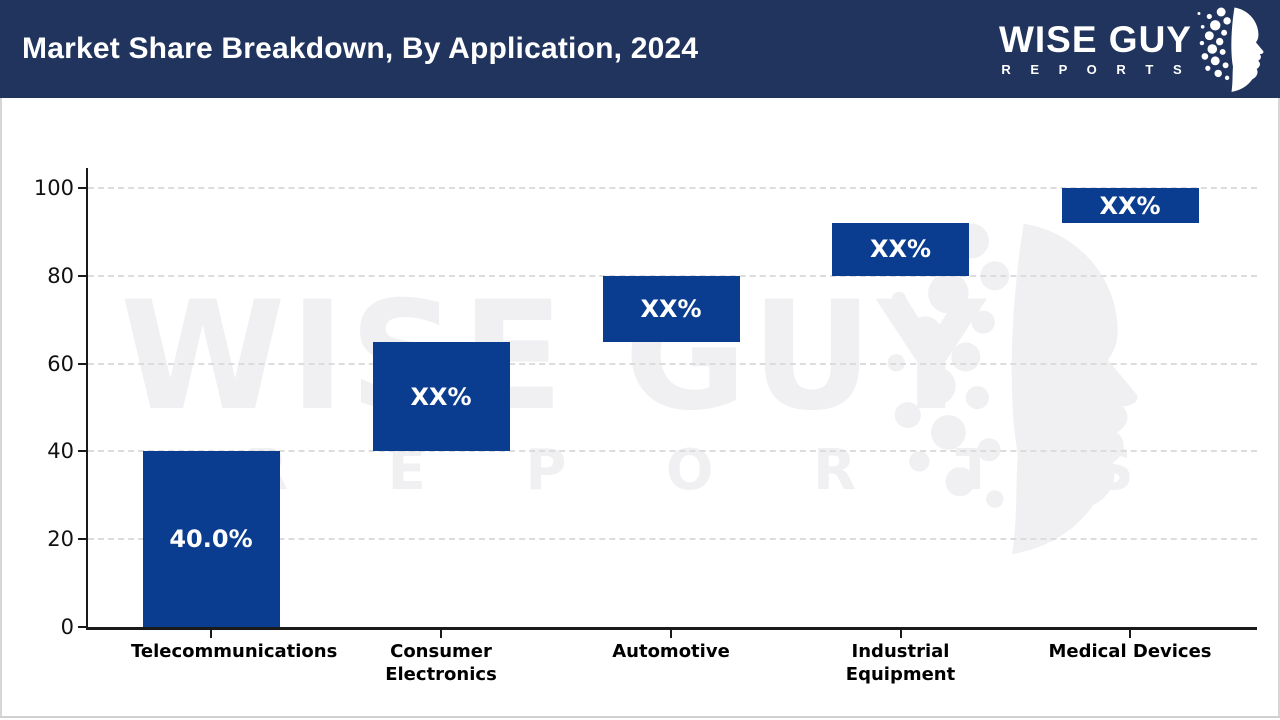 Image resolution: width=1280 pixels, height=720 pixels. What do you see at coordinates (87, 397) in the screenshot?
I see `y-axis-line` at bounding box center [87, 397].